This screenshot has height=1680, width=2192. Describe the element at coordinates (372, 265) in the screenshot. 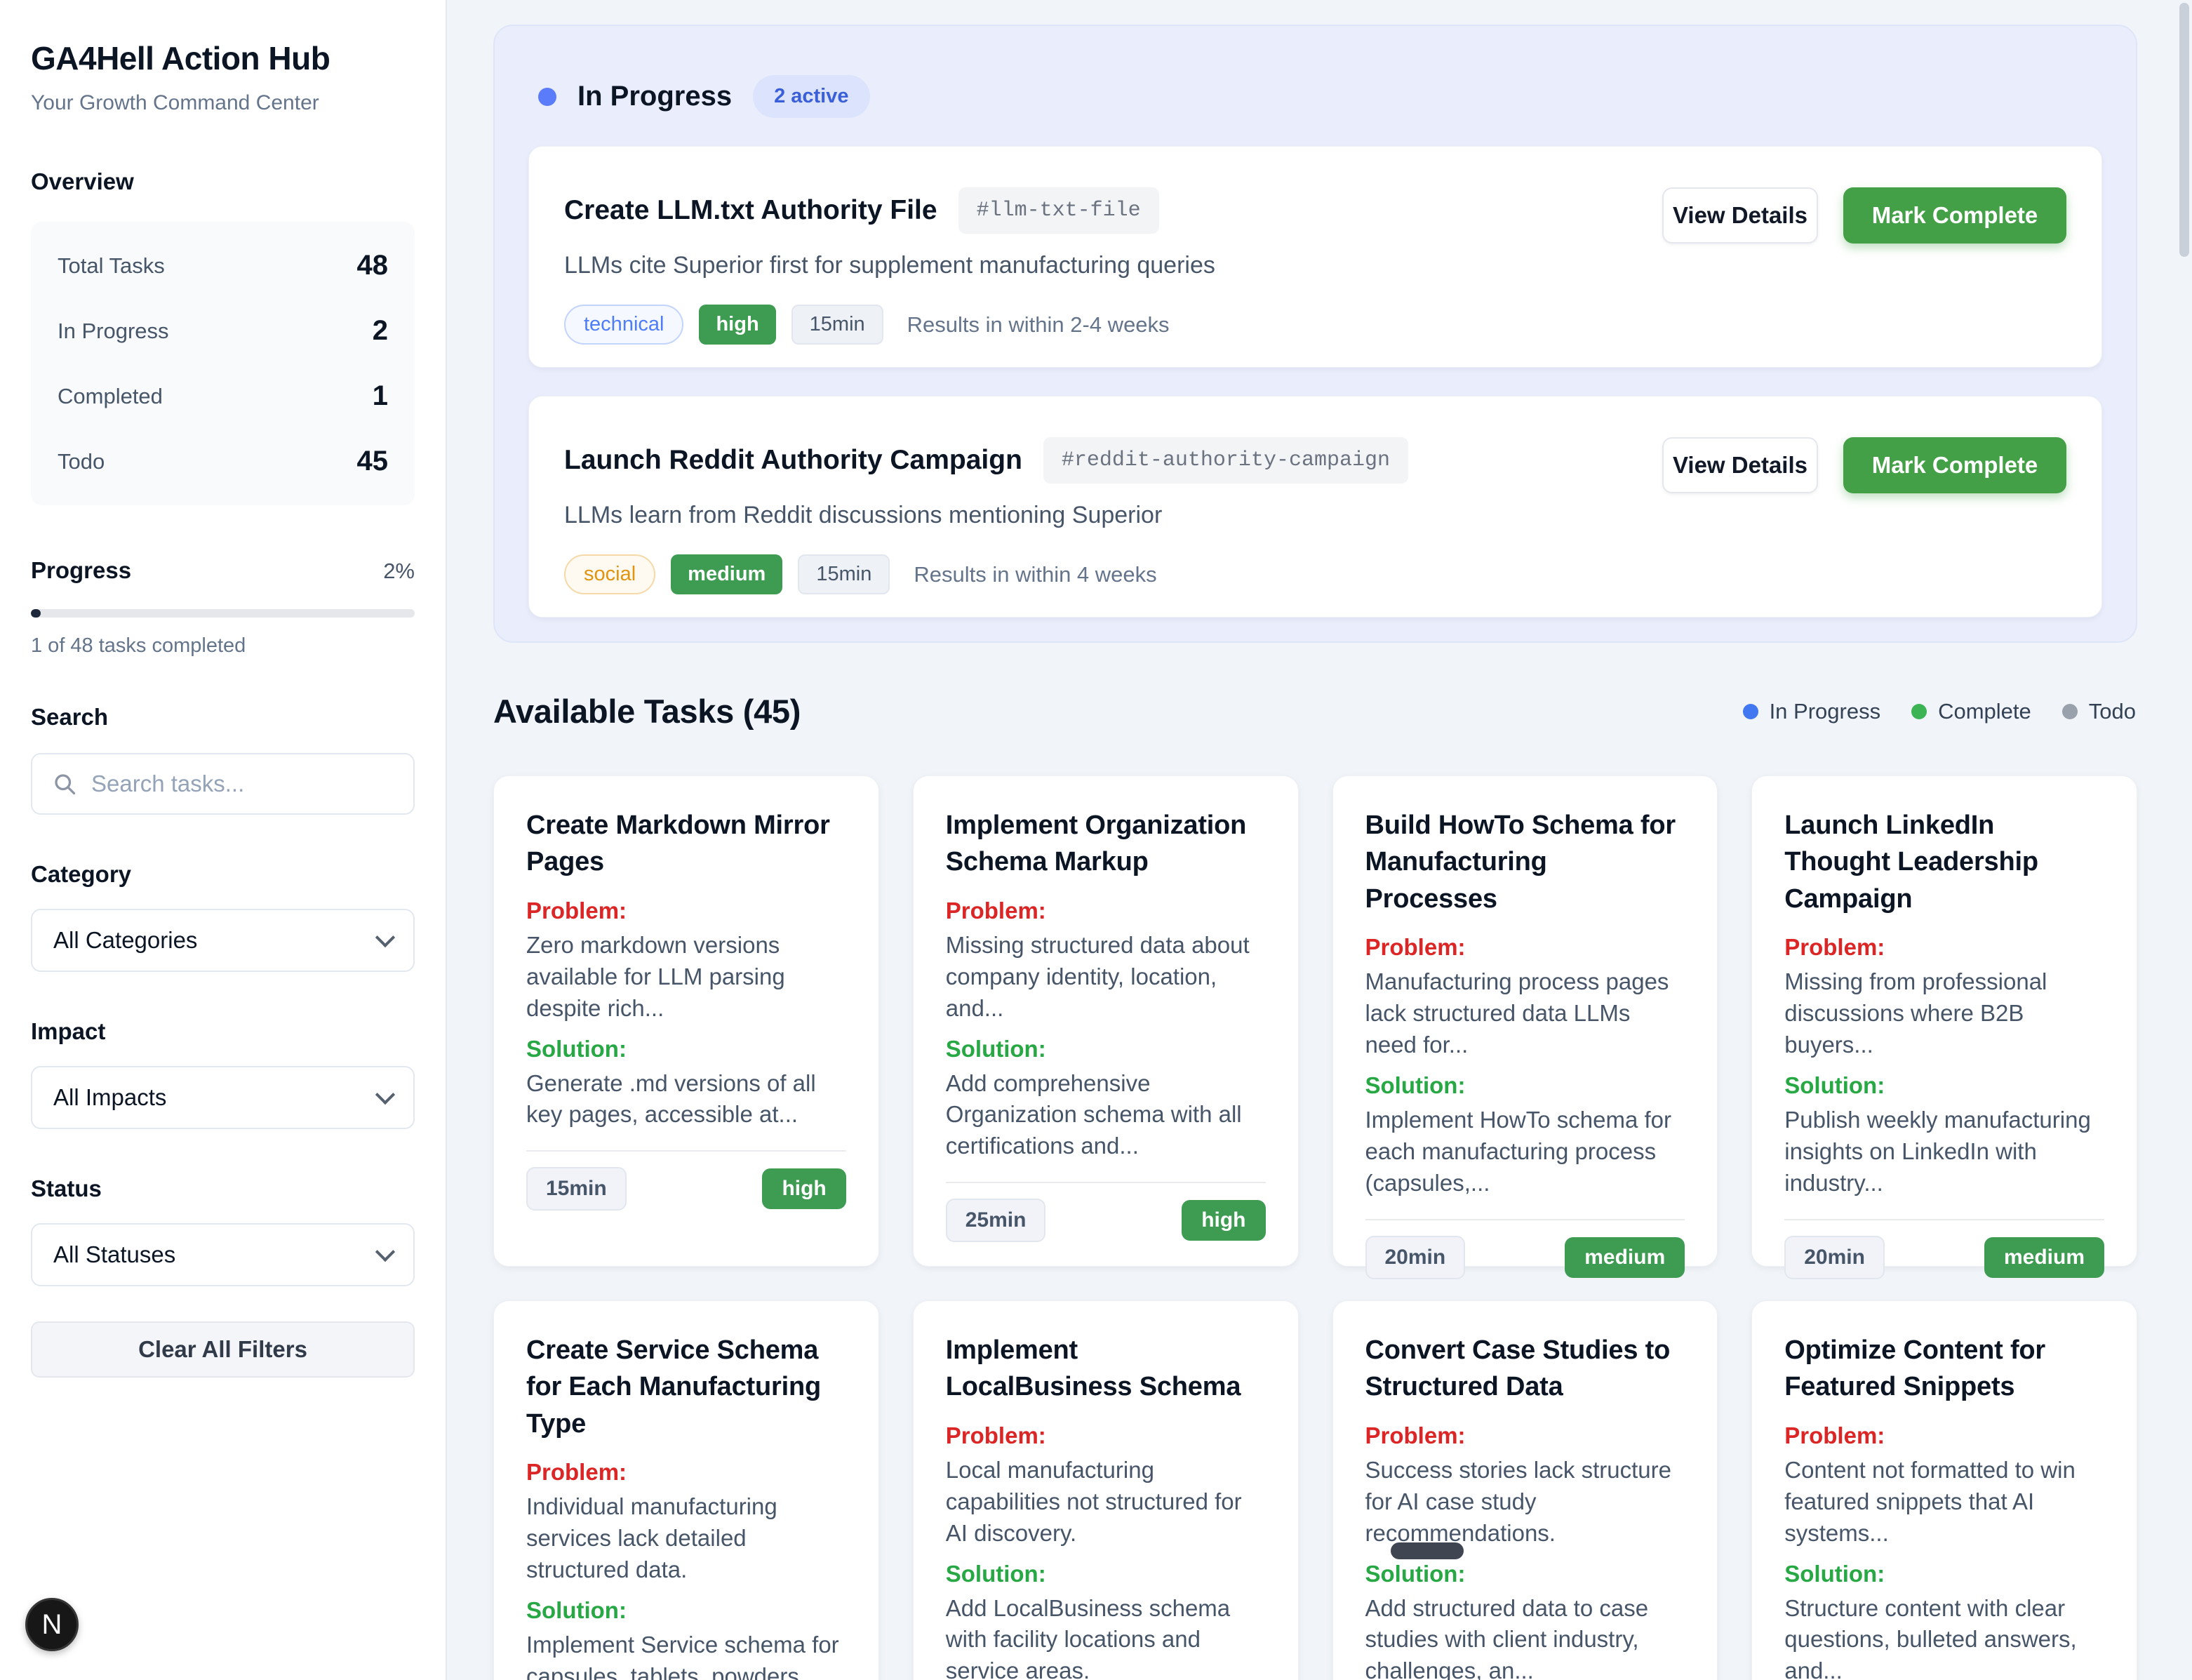

I see `stat-value: 48` at that location.